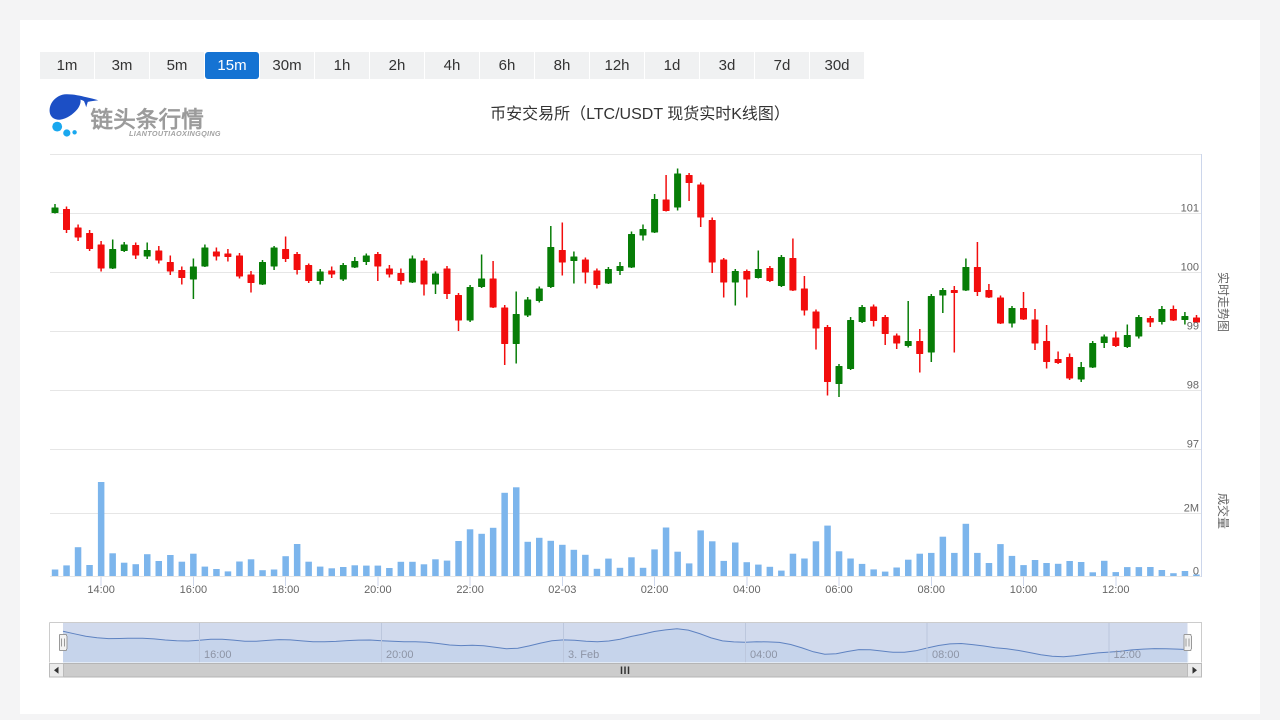 This screenshot has height=720, width=1280. What do you see at coordinates (1223, 302) in the screenshot?
I see `svg-text: 实时走势图` at bounding box center [1223, 302].